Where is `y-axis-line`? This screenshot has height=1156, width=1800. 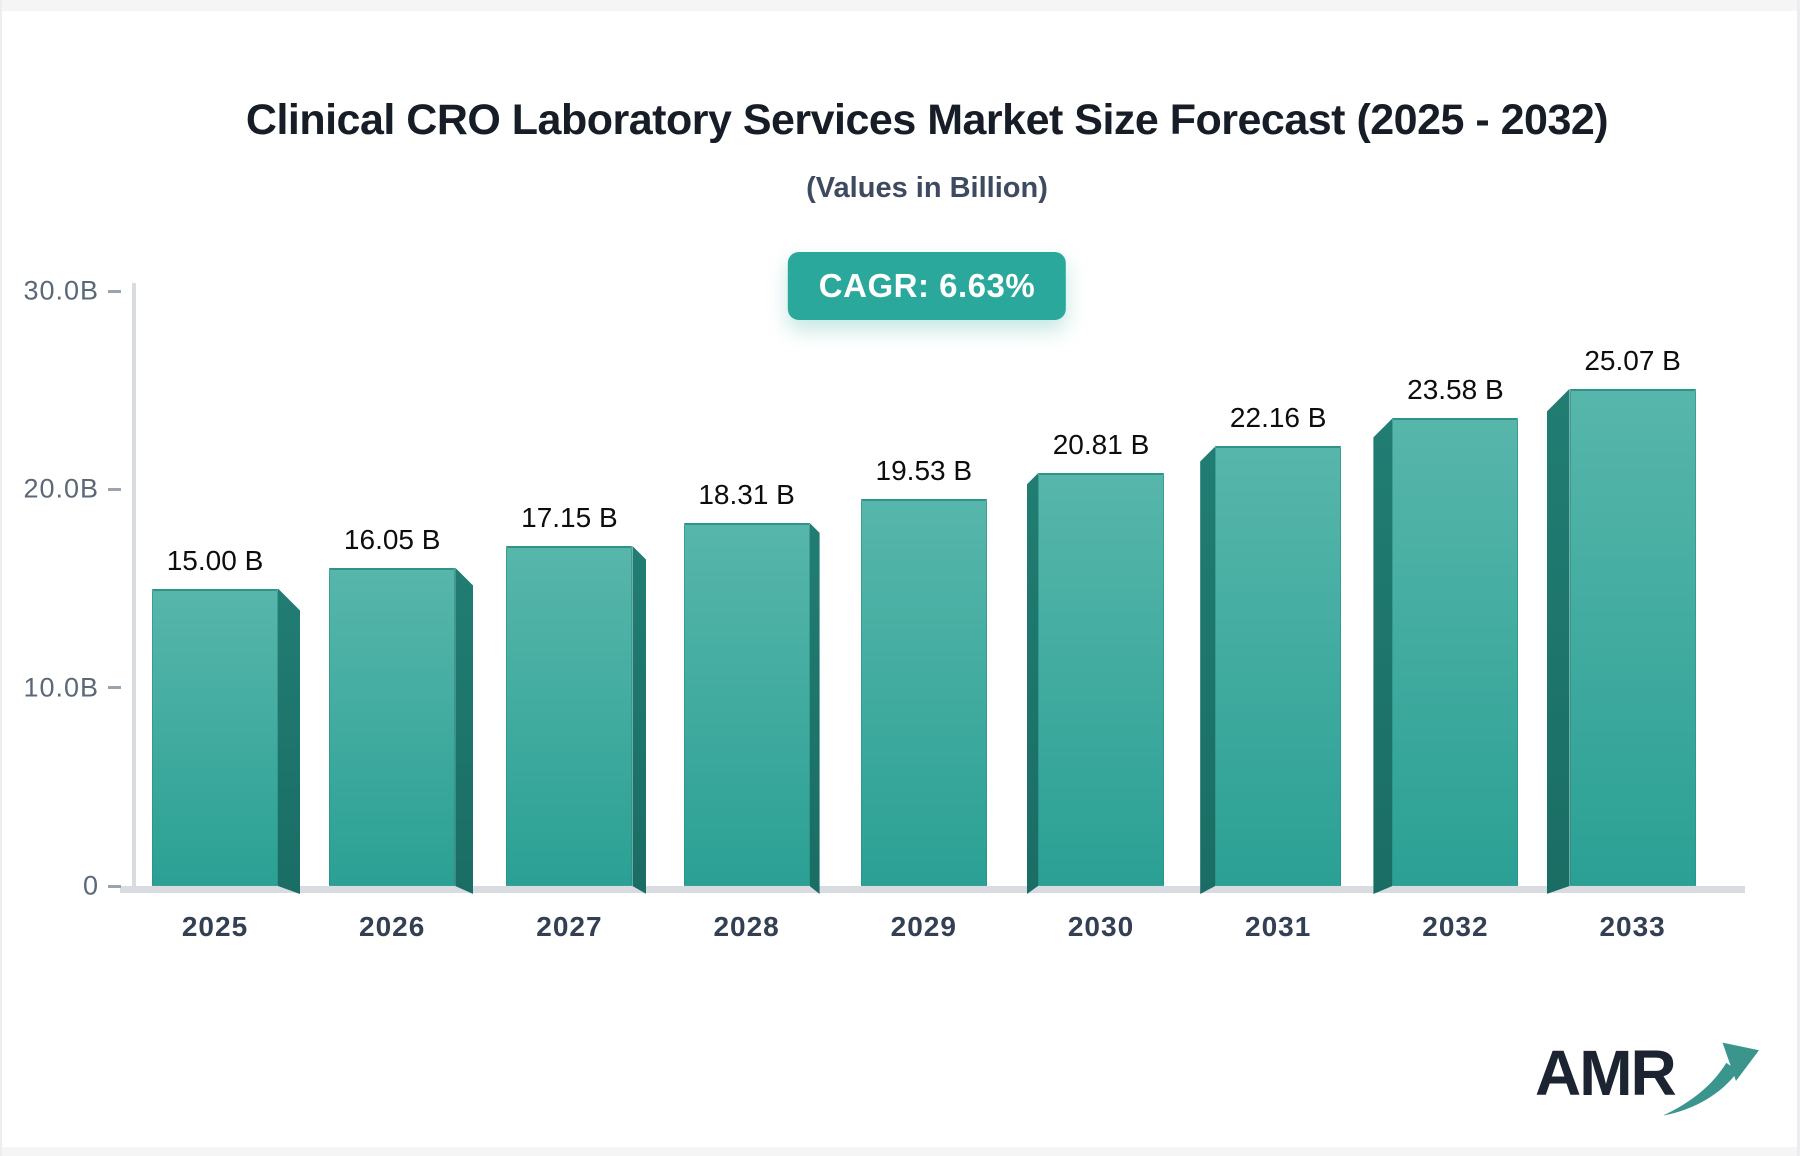
y-axis-line is located at coordinates (134, 588).